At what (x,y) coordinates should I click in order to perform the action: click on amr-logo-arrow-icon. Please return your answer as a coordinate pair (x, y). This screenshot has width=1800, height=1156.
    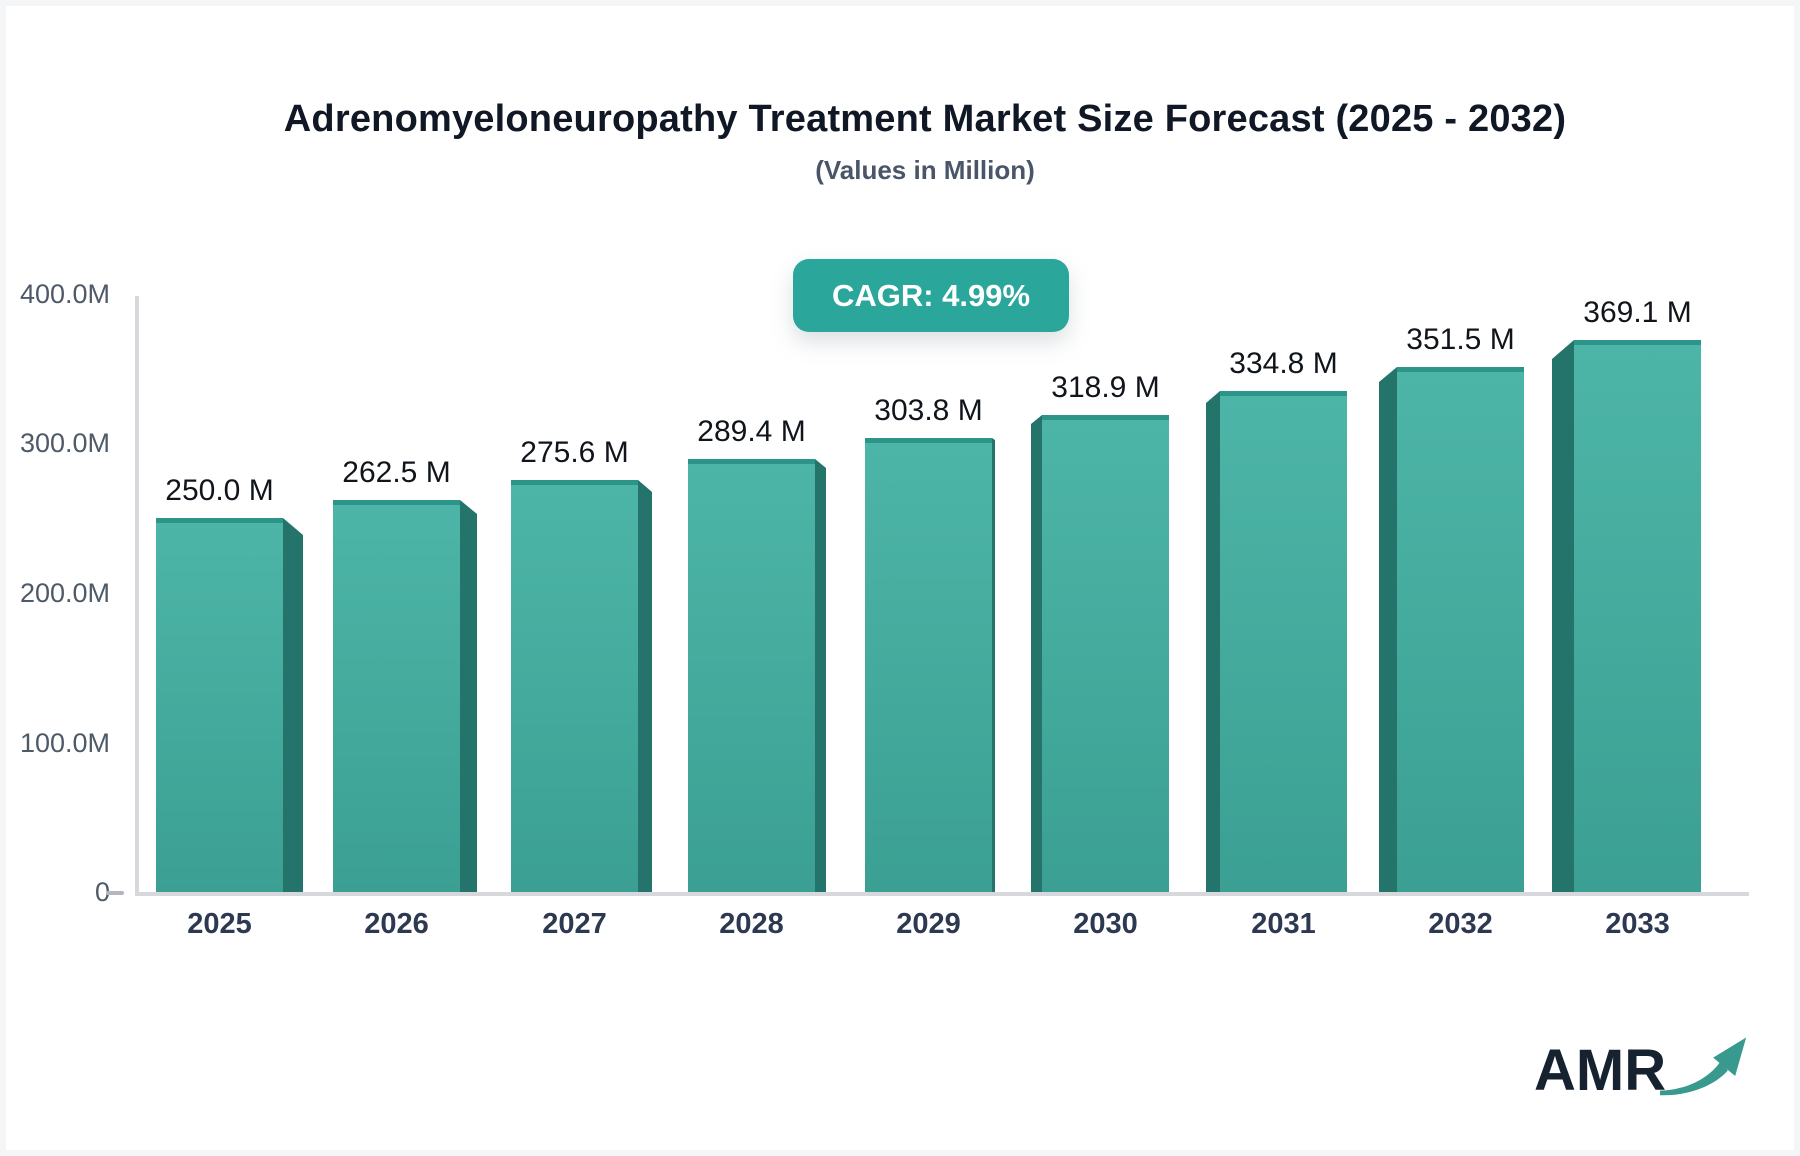
    Looking at the image, I should click on (1703, 1066).